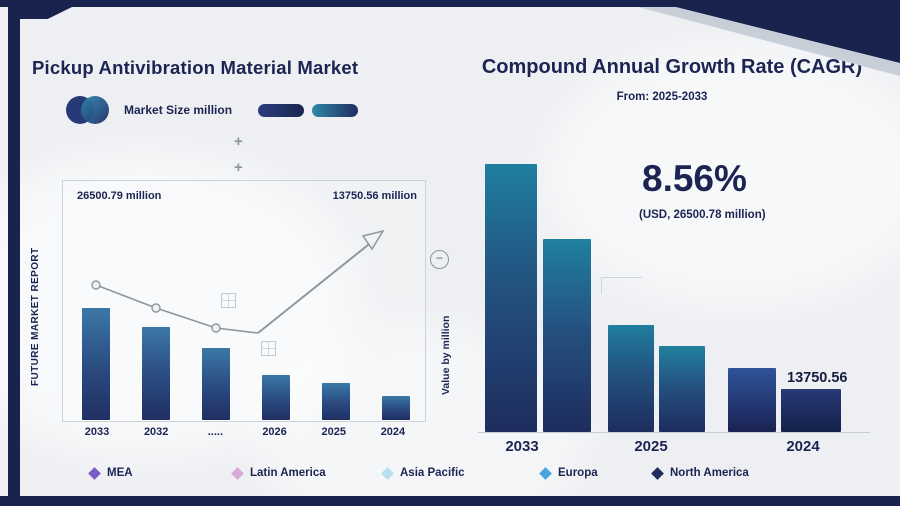 This screenshot has height=506, width=900. Describe the element at coordinates (522, 446) in the screenshot. I see `right-x-label: 2033` at that location.